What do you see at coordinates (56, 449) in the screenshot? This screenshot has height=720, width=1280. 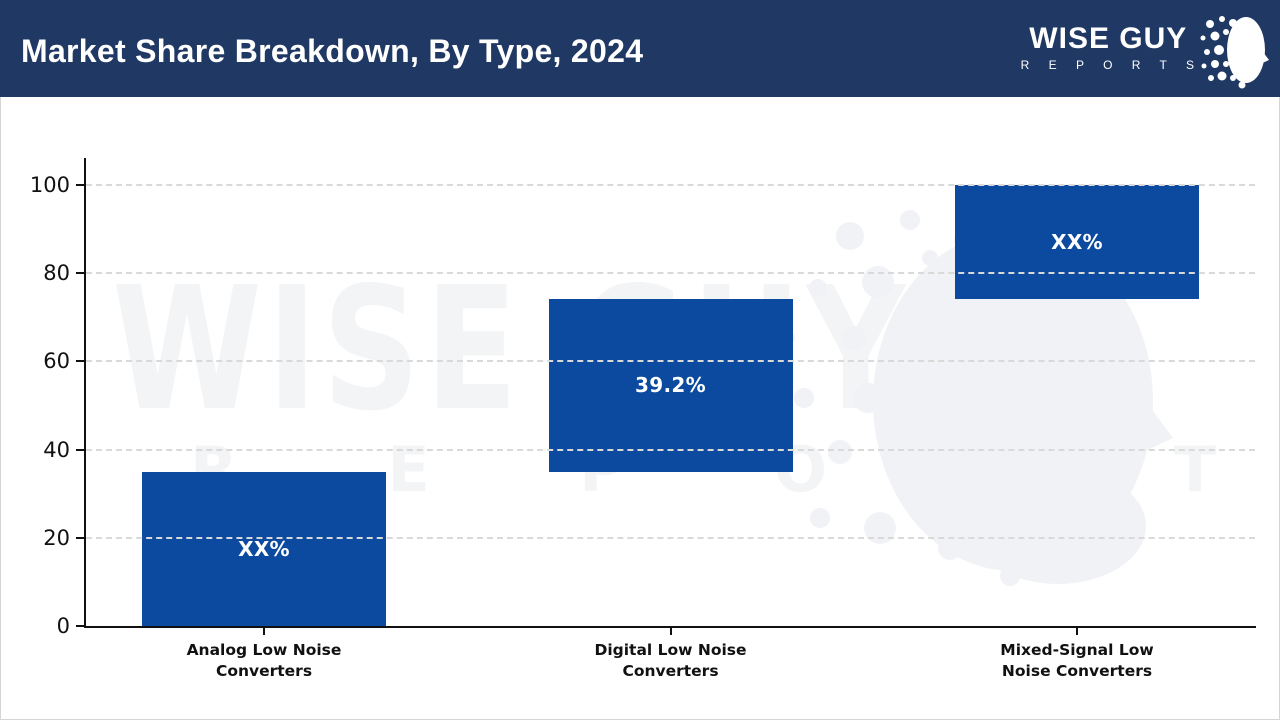 I see `y-tick-label-40: 40` at bounding box center [56, 449].